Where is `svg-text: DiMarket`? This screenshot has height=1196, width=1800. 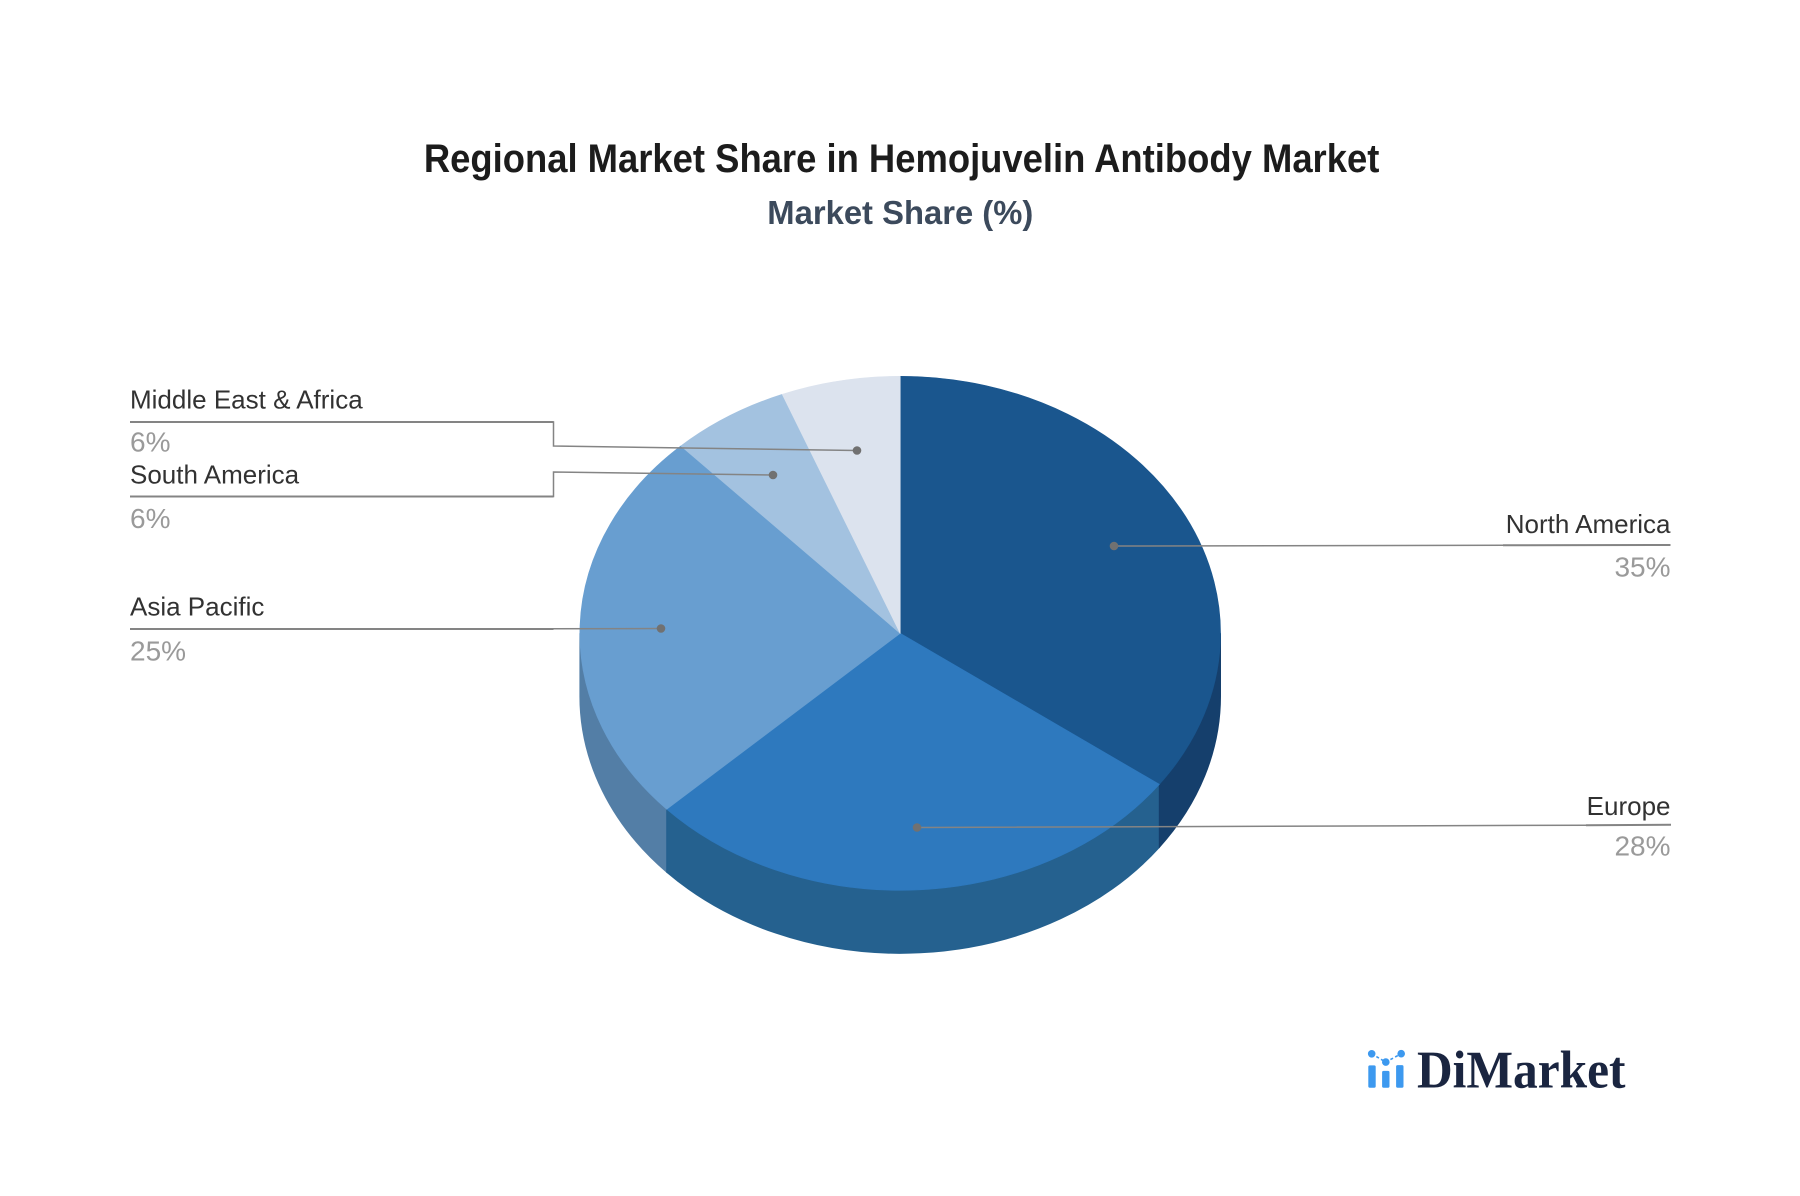
svg-text: DiMarket is located at coordinates (1521, 1071).